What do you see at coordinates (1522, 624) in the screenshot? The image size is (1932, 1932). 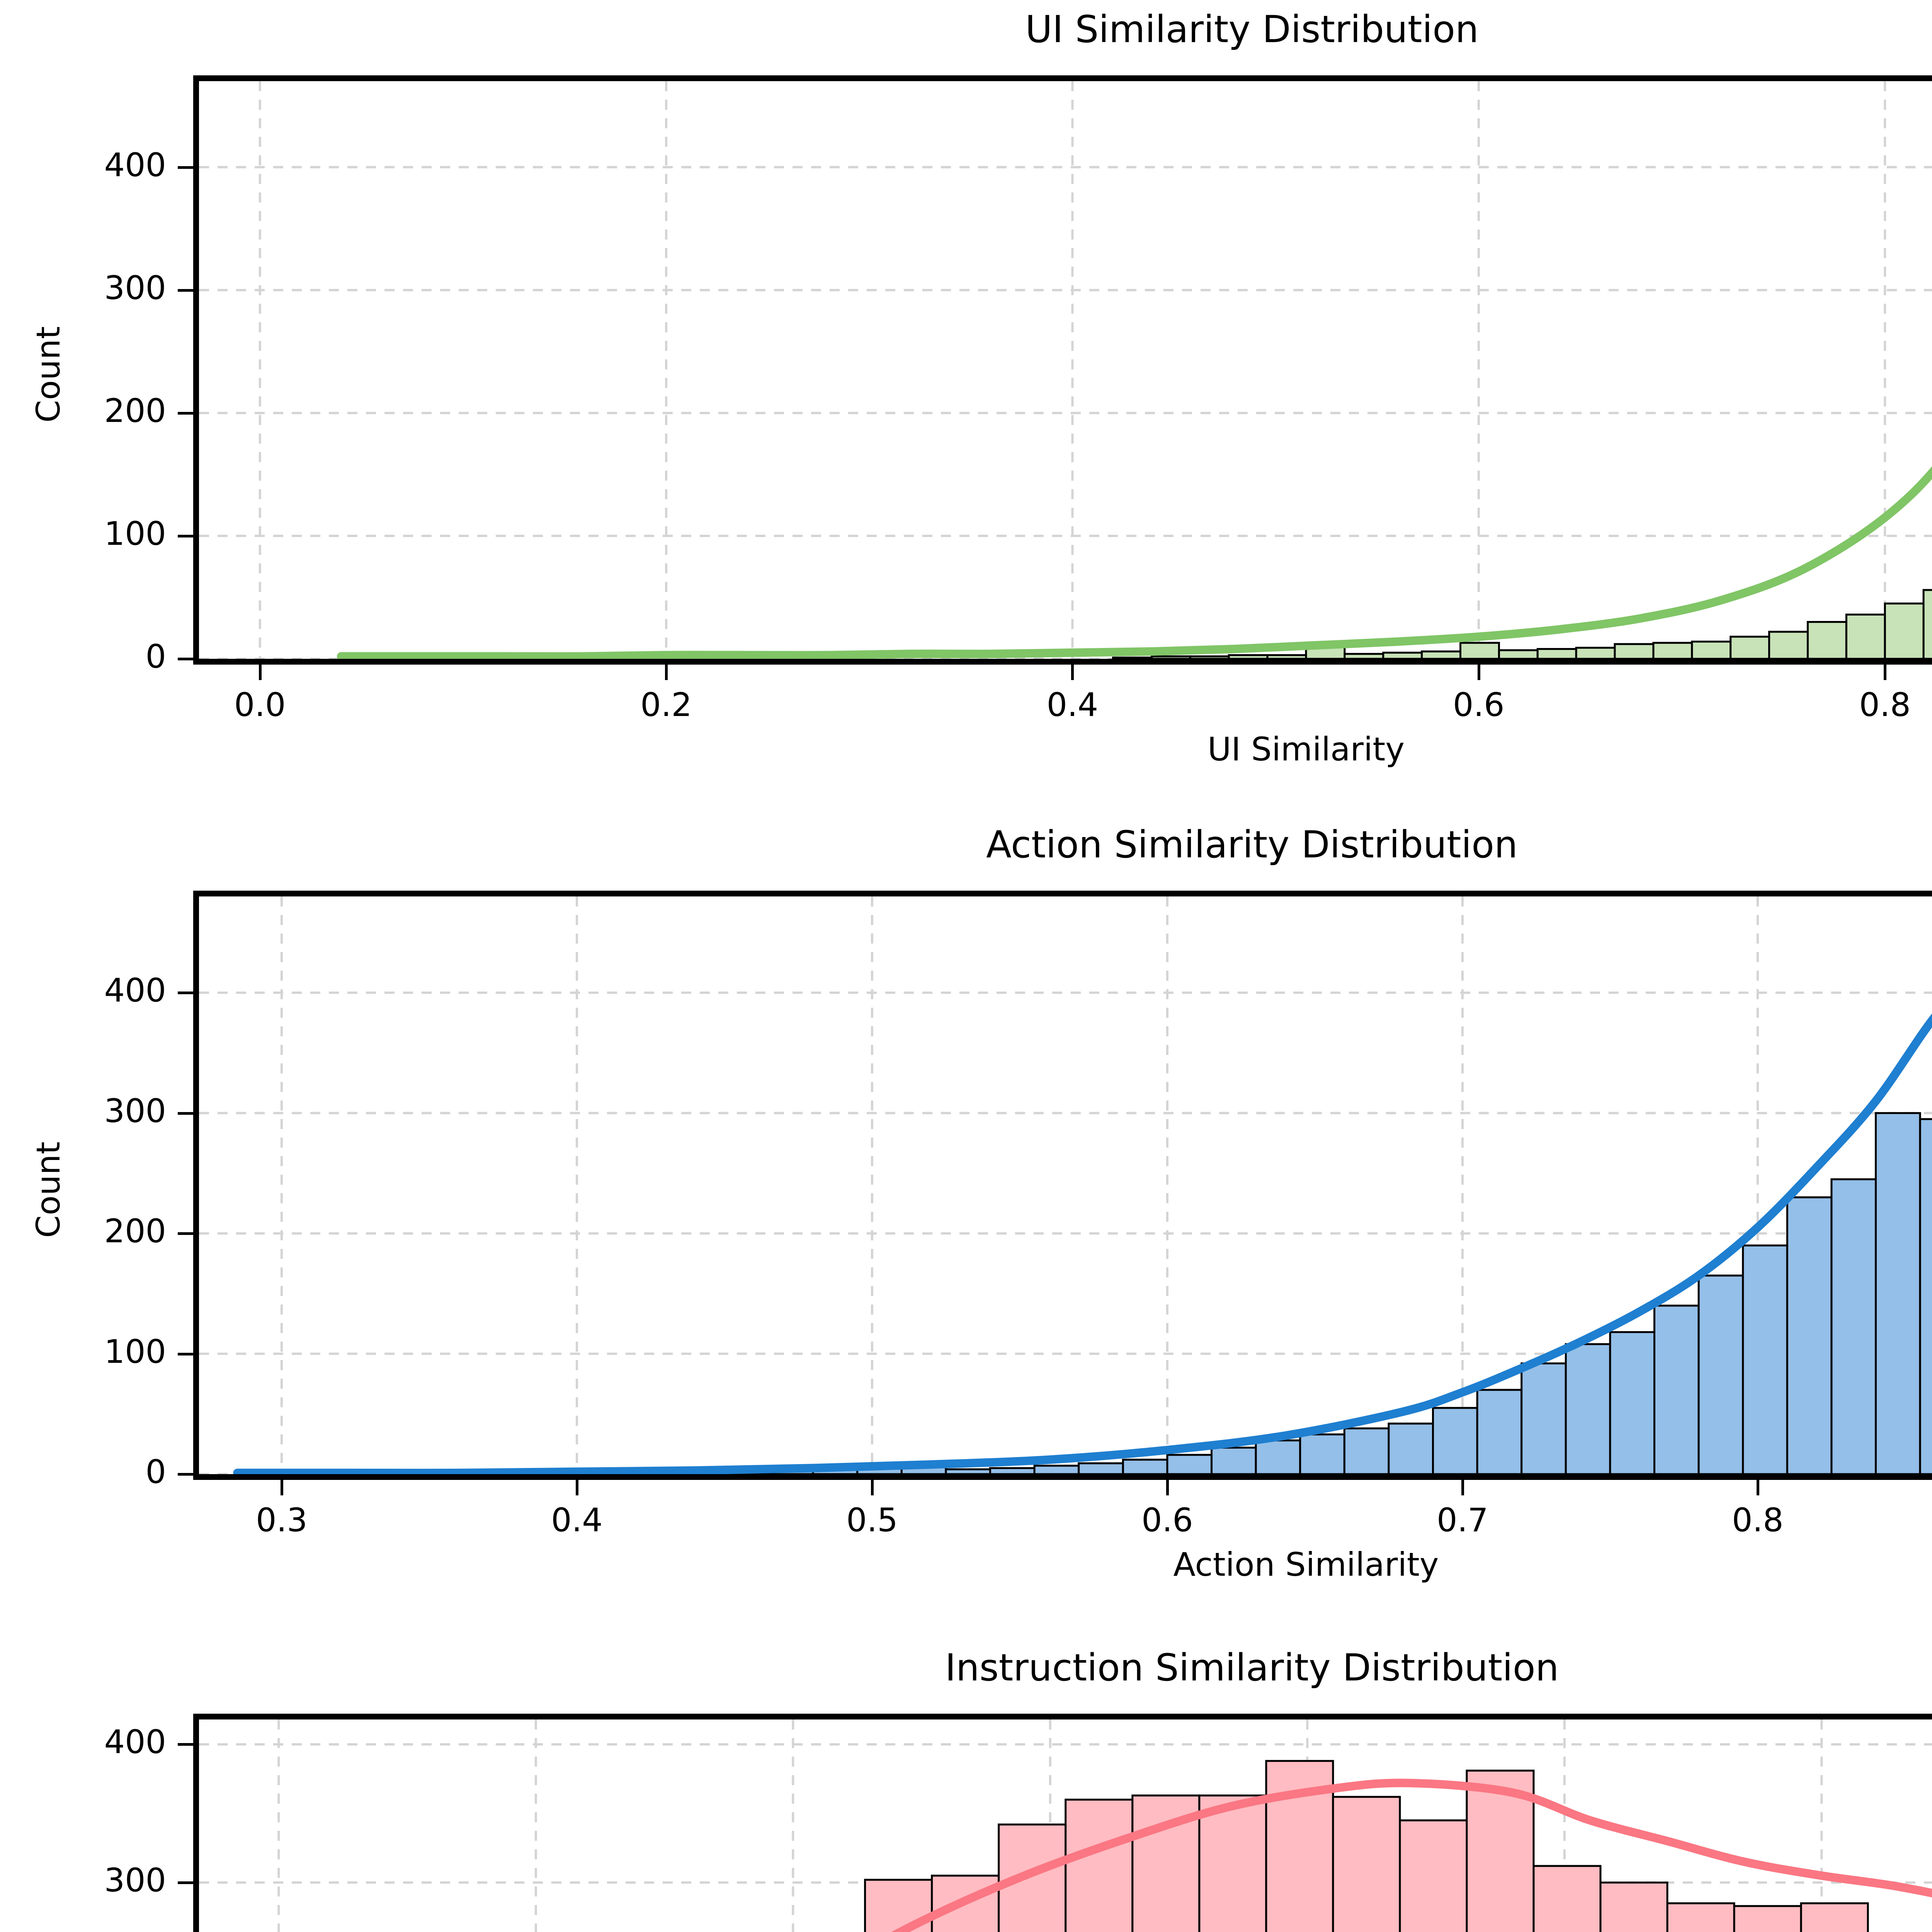 I see `histogram-bars` at bounding box center [1522, 624].